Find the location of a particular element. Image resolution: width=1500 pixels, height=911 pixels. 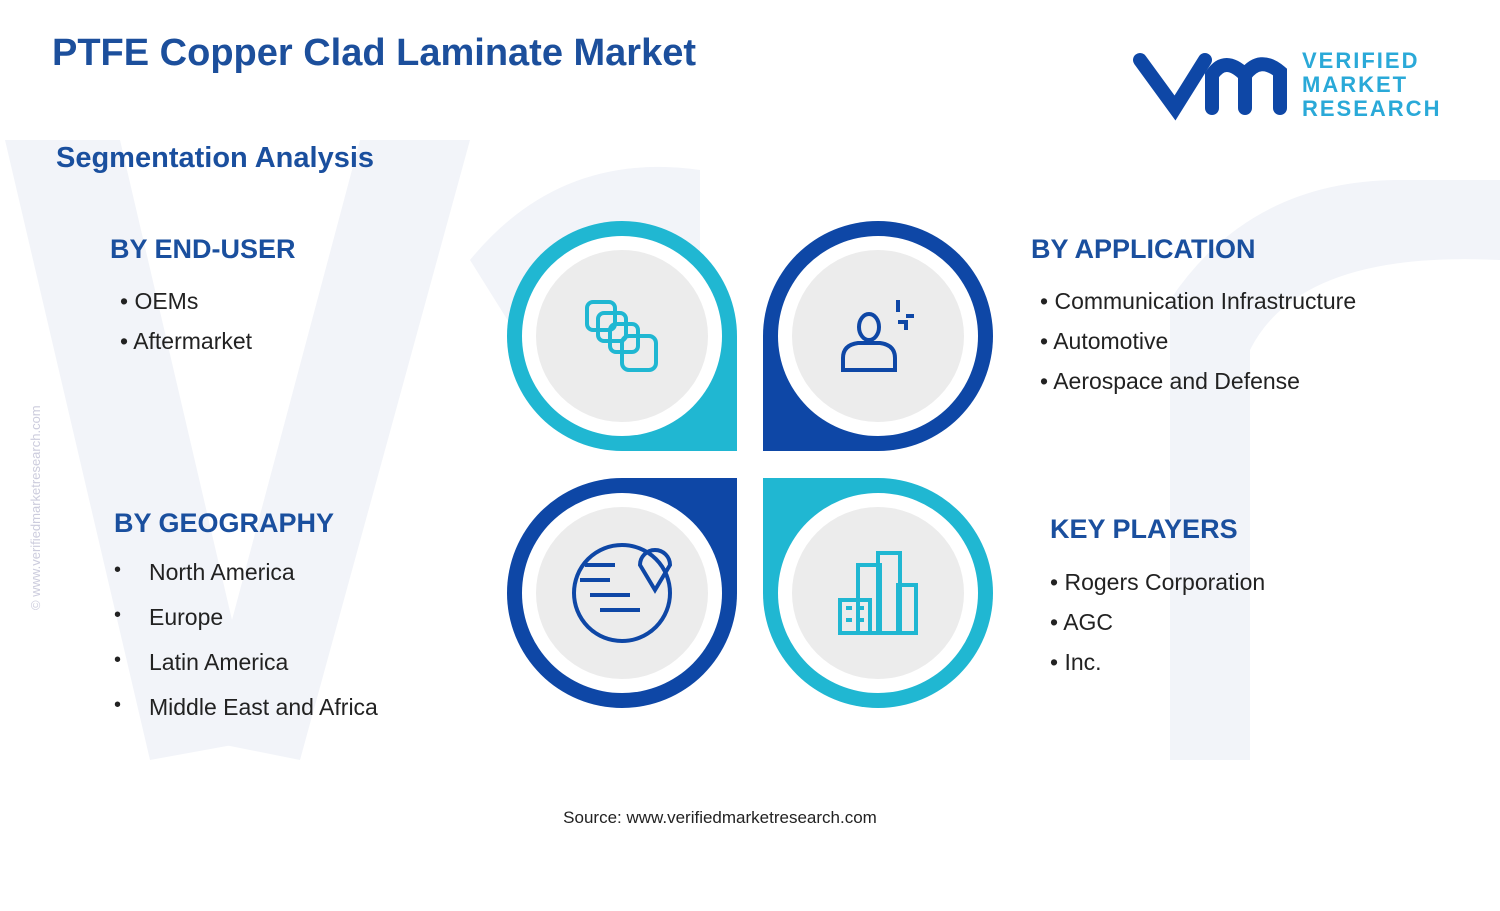

icons is located at coordinates (745, 471).